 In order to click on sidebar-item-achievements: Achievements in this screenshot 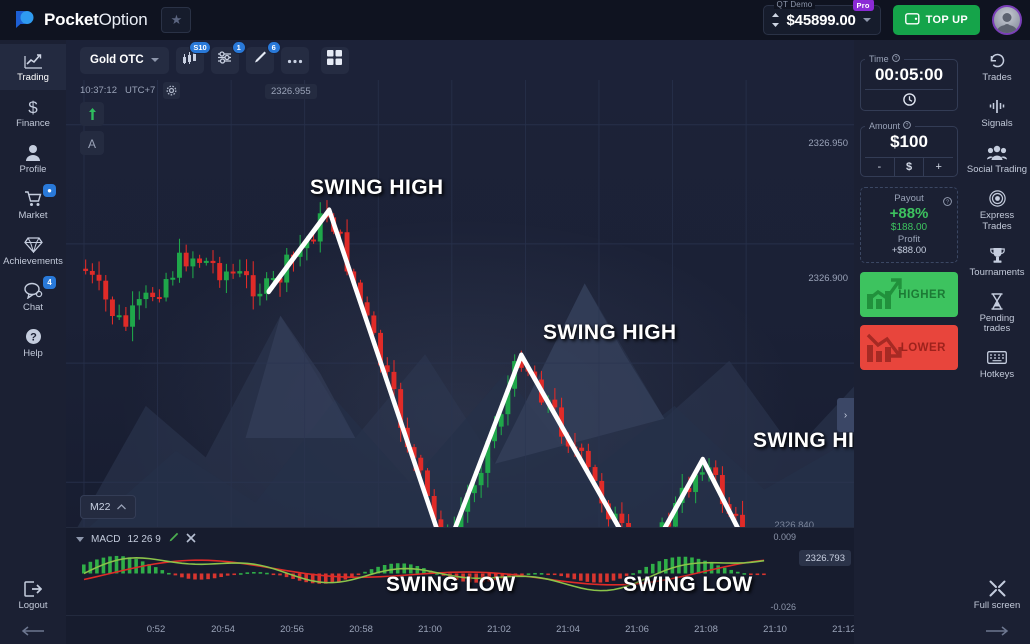, I will do `click(33, 251)`.